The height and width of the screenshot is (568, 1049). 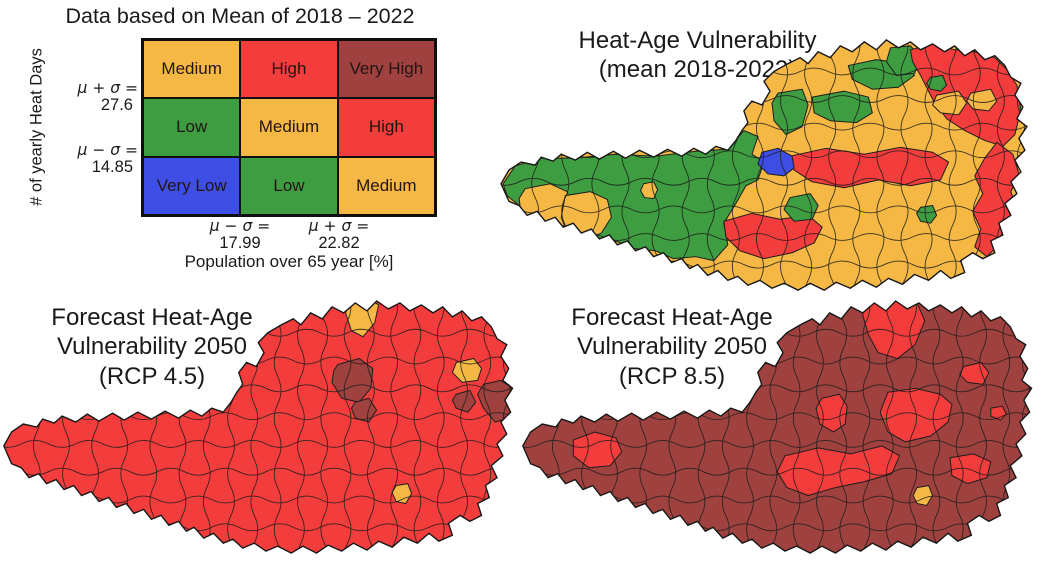 I want to click on legend-cell-very-high: Very High, so click(x=386, y=69).